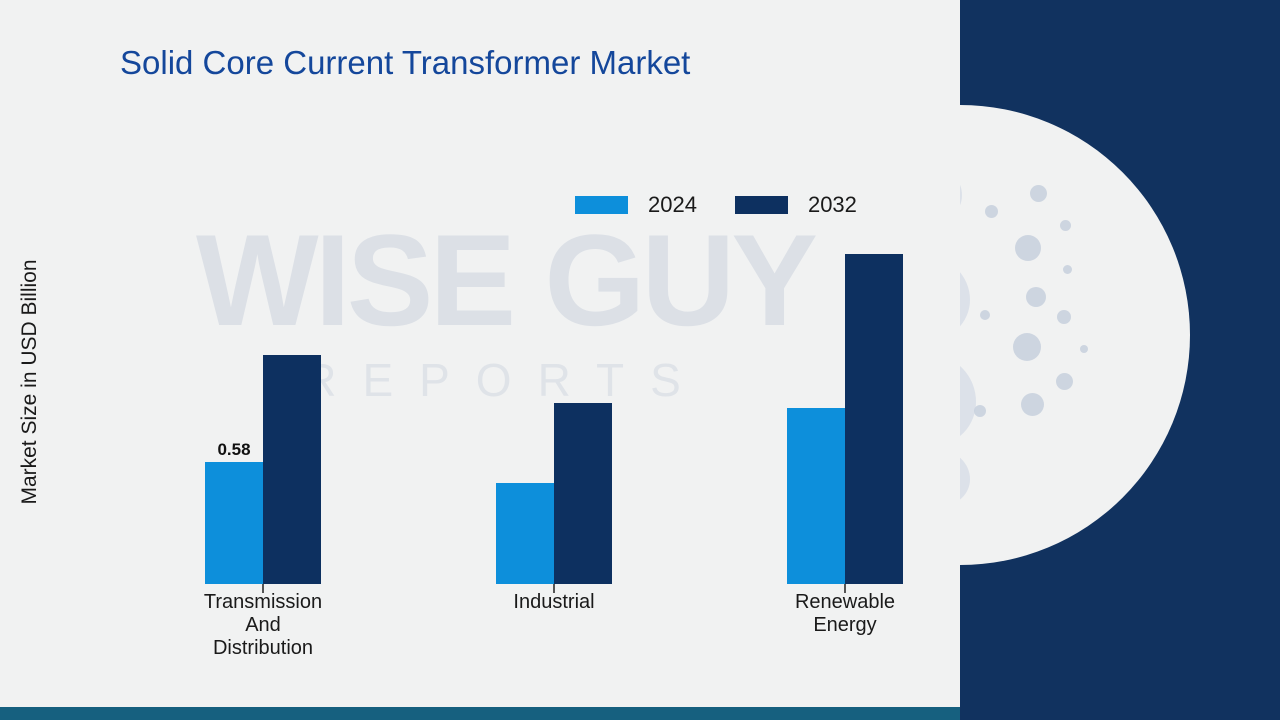 The image size is (1280, 720). What do you see at coordinates (845, 613) in the screenshot?
I see `x-axis-category-label: Renewable Energy` at bounding box center [845, 613].